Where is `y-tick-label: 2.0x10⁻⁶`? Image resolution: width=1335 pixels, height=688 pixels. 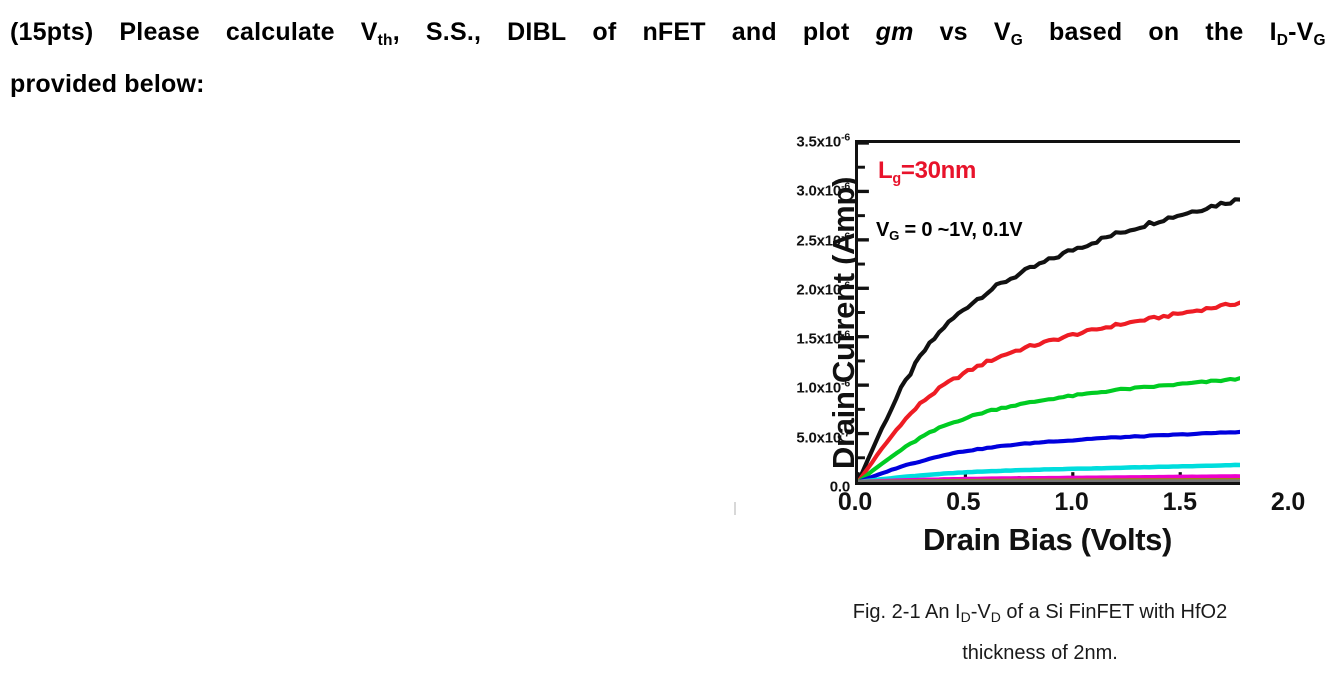
y-tick-label: 2.0x10⁻⁶ is located at coordinates (823, 289).